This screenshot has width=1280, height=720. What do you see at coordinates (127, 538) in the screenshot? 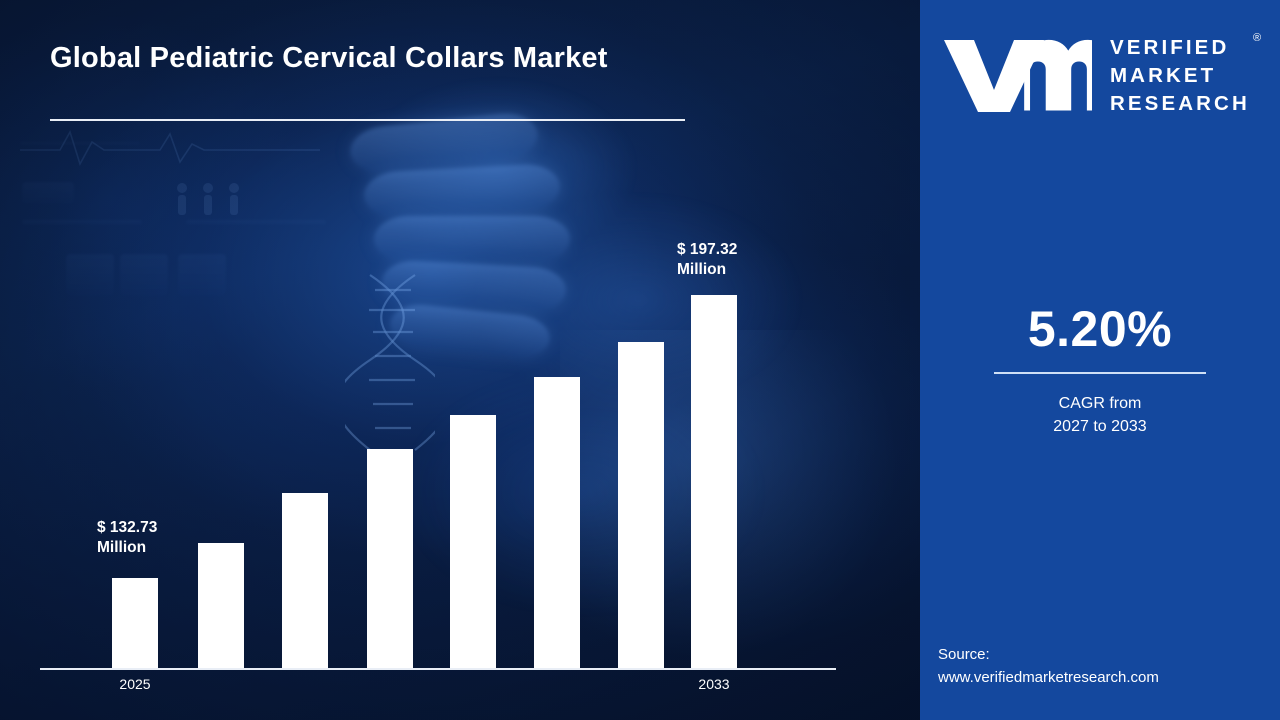
I see `first-bar-value-label: $ 132.73 Million` at bounding box center [127, 538].